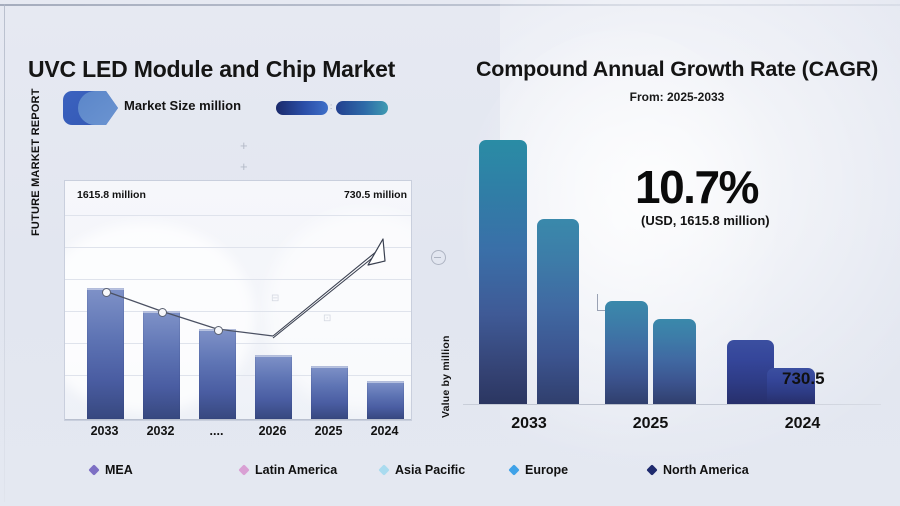 The image size is (900, 506). I want to click on legend-item-asia-pacific: Asia Pacific, so click(422, 470).